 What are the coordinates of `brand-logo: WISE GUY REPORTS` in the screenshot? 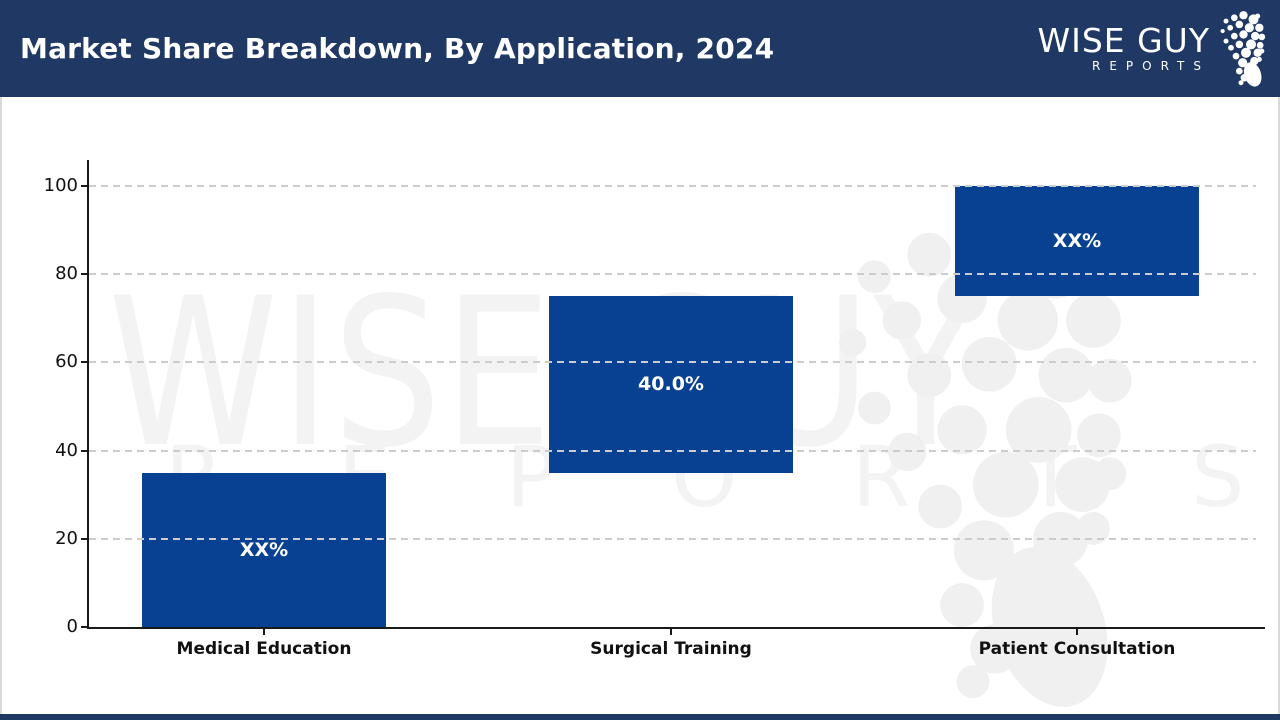 It's located at (1151, 49).